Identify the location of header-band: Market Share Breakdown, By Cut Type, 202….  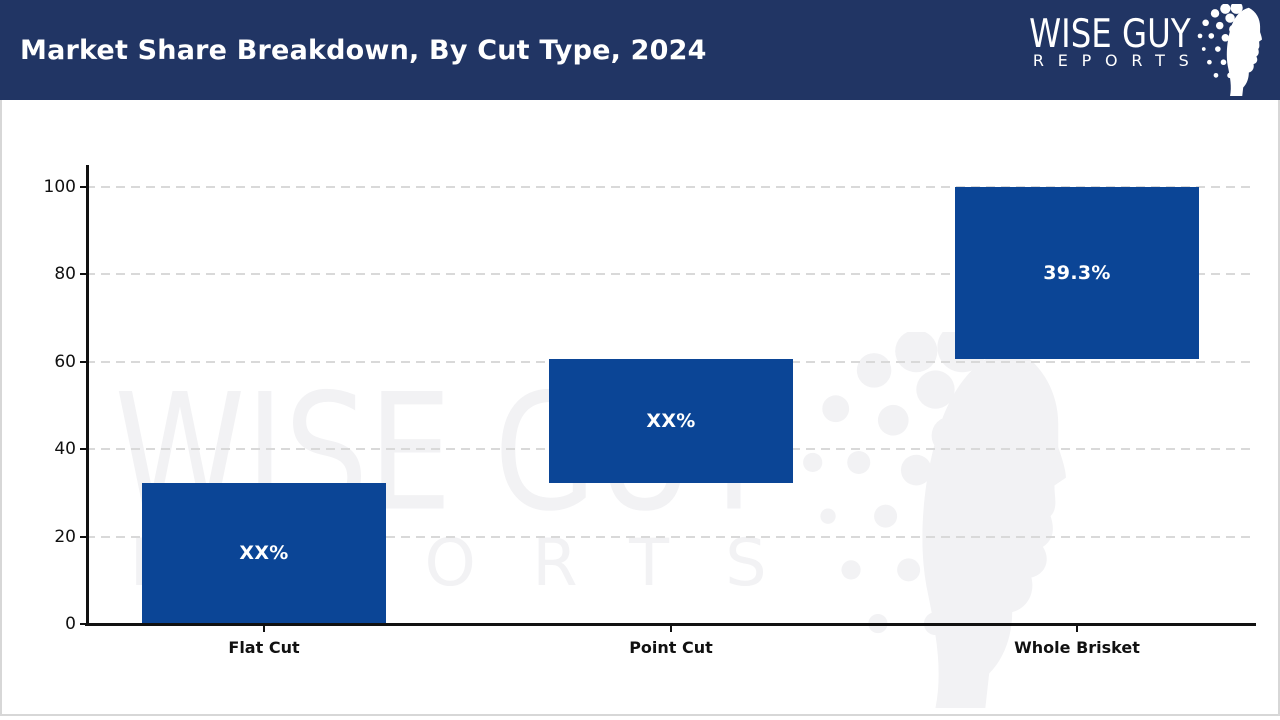
(640, 50).